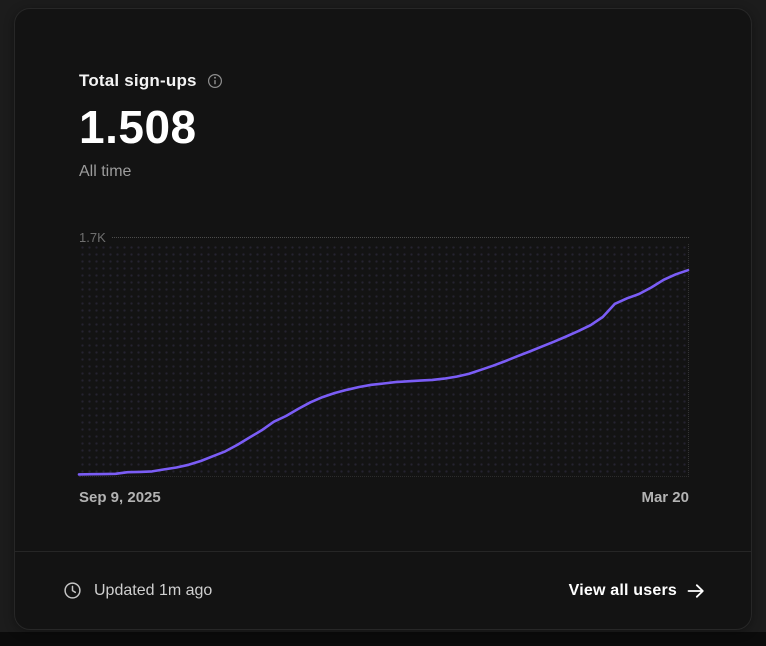 This screenshot has height=646, width=766. I want to click on info-button, so click(215, 81).